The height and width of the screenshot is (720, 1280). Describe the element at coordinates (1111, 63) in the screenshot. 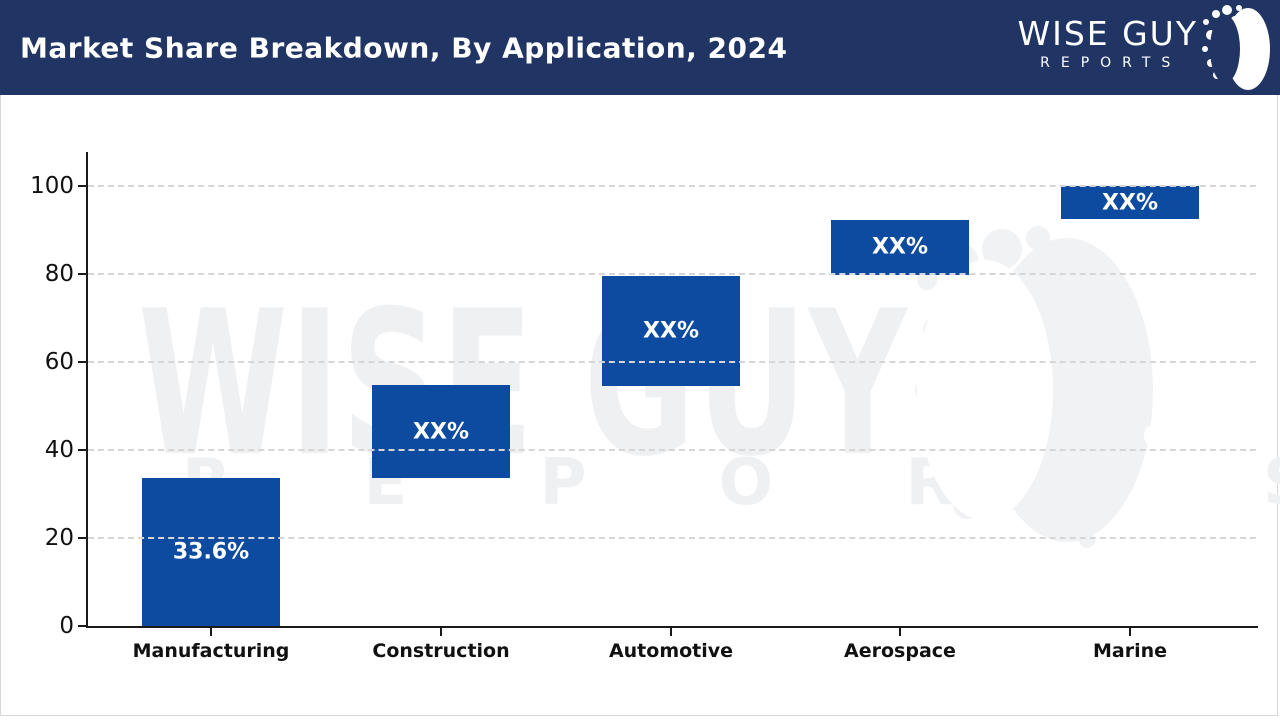

I see `logo-subtitle: REPORTS` at that location.